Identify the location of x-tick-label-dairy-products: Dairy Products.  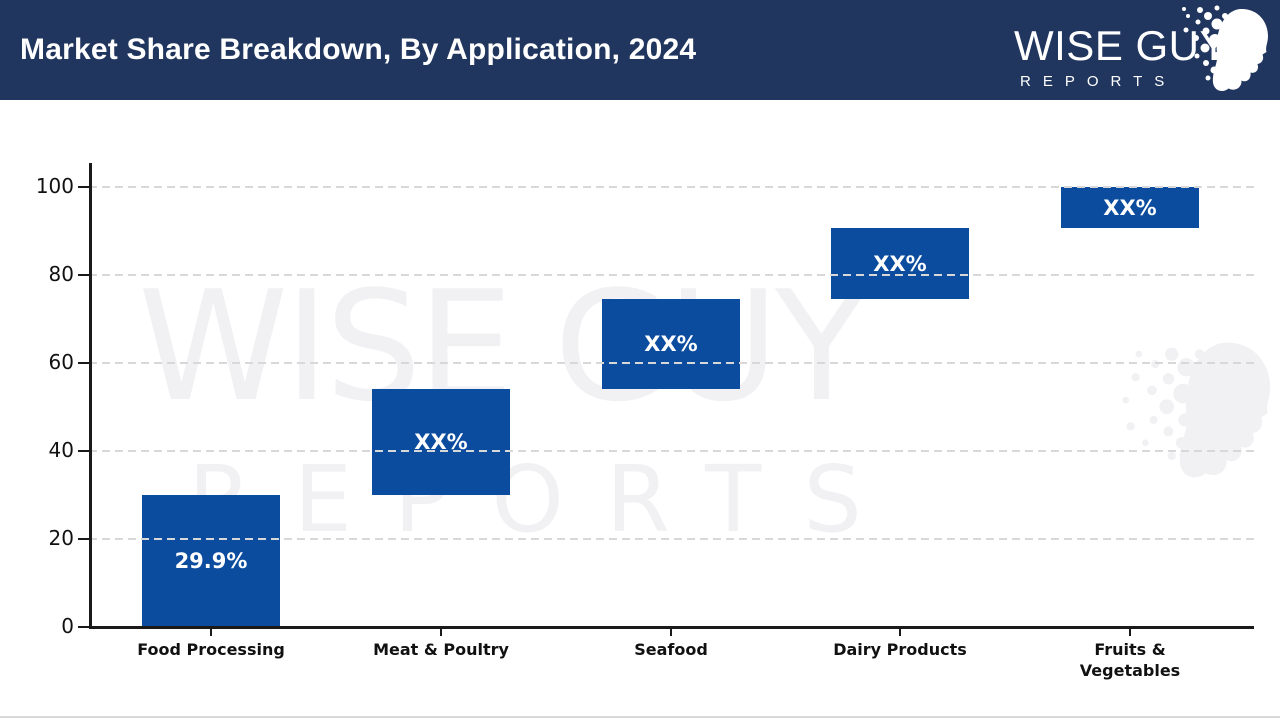
(900, 649).